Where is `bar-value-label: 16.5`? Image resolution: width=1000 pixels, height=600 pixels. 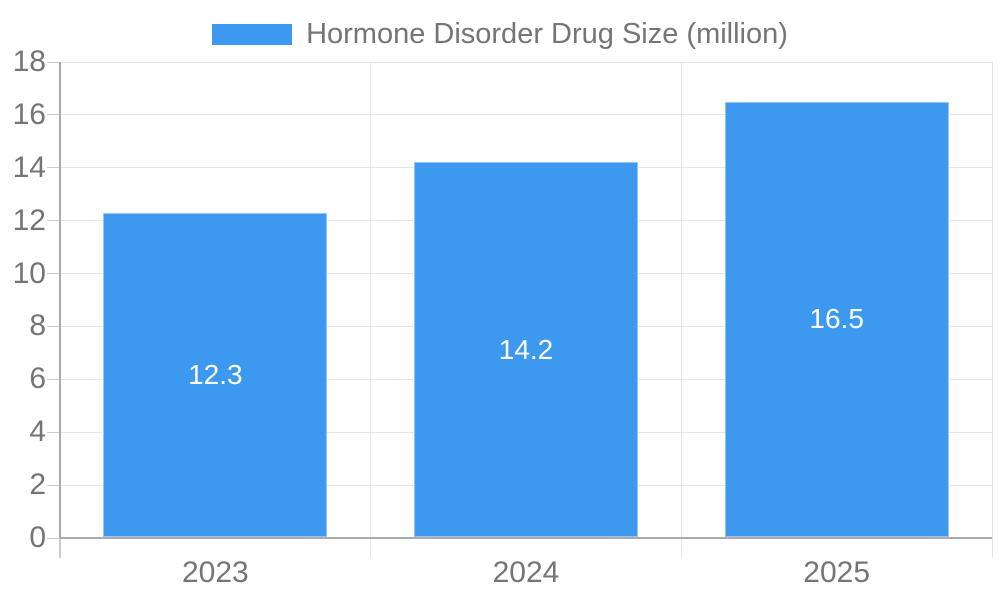 bar-value-label: 16.5 is located at coordinates (836, 319).